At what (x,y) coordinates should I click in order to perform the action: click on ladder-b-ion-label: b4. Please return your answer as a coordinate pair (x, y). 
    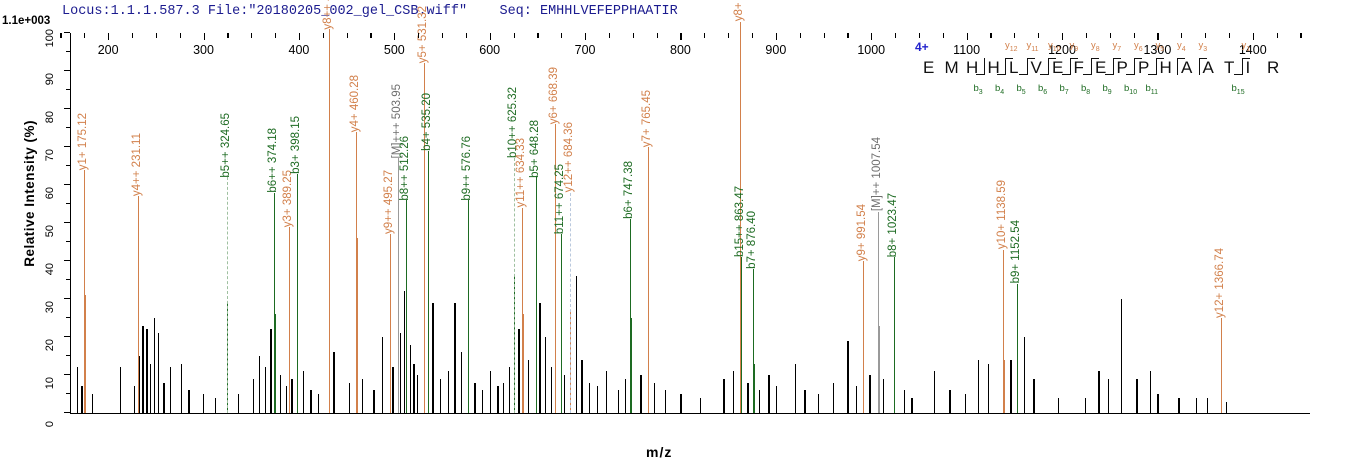
    Looking at the image, I should click on (1000, 89).